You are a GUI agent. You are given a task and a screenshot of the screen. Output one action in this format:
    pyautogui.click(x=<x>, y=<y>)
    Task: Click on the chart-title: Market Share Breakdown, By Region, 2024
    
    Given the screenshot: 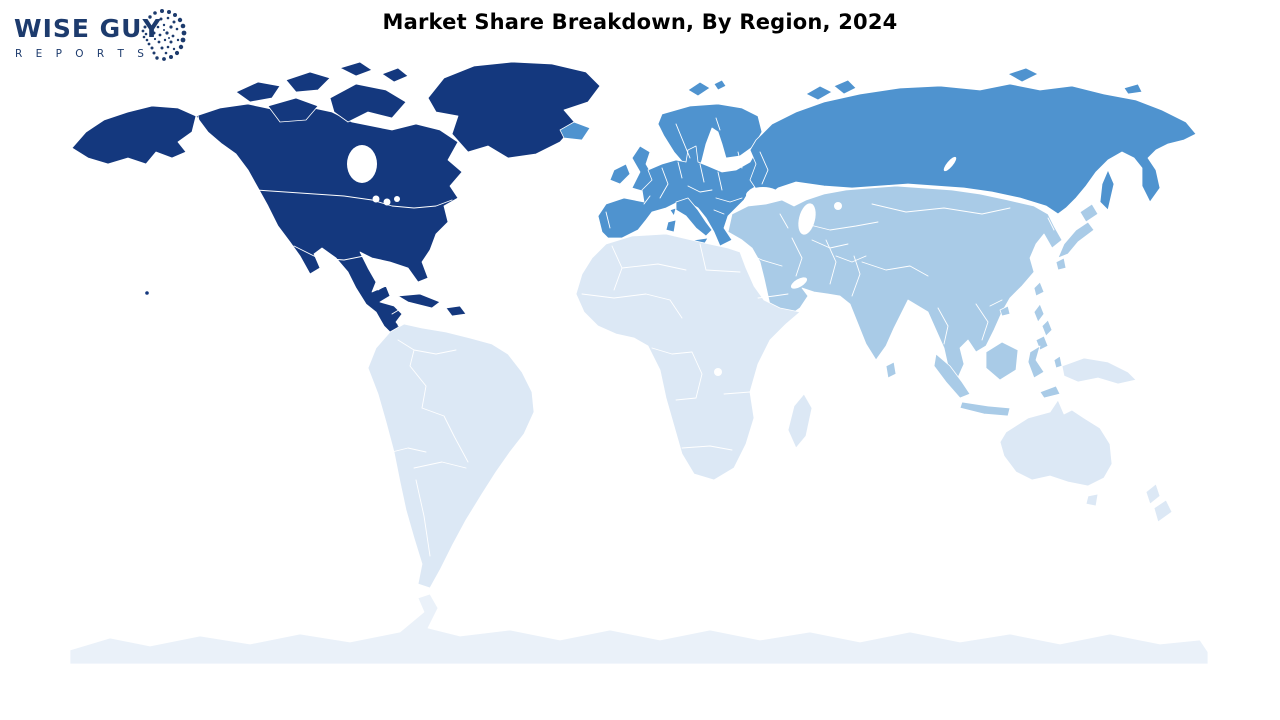 What is the action you would take?
    pyautogui.click(x=640, y=22)
    